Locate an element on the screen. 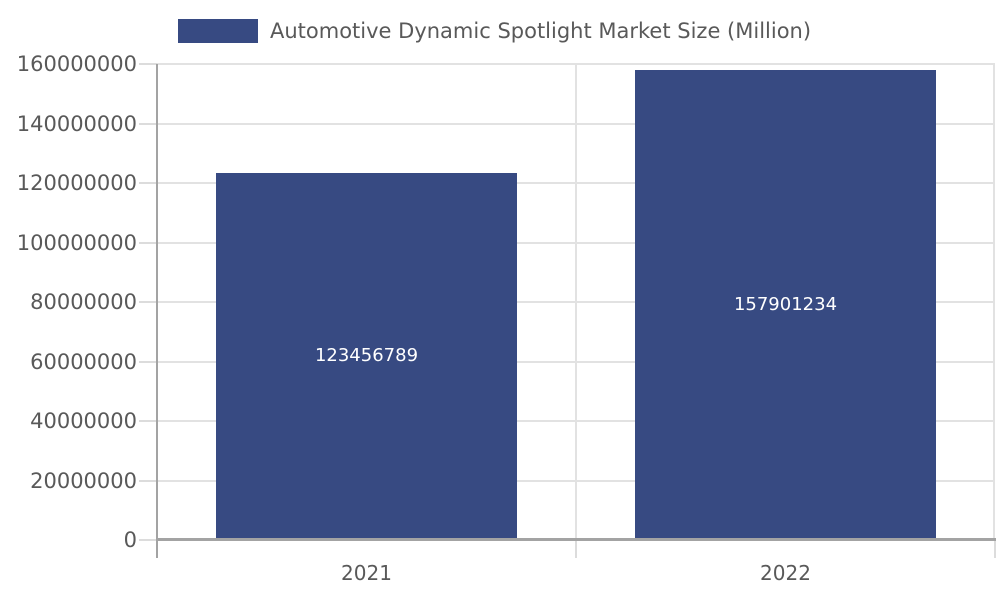 The height and width of the screenshot is (600, 1000). y-tick-label: 80000000 is located at coordinates (83, 302).